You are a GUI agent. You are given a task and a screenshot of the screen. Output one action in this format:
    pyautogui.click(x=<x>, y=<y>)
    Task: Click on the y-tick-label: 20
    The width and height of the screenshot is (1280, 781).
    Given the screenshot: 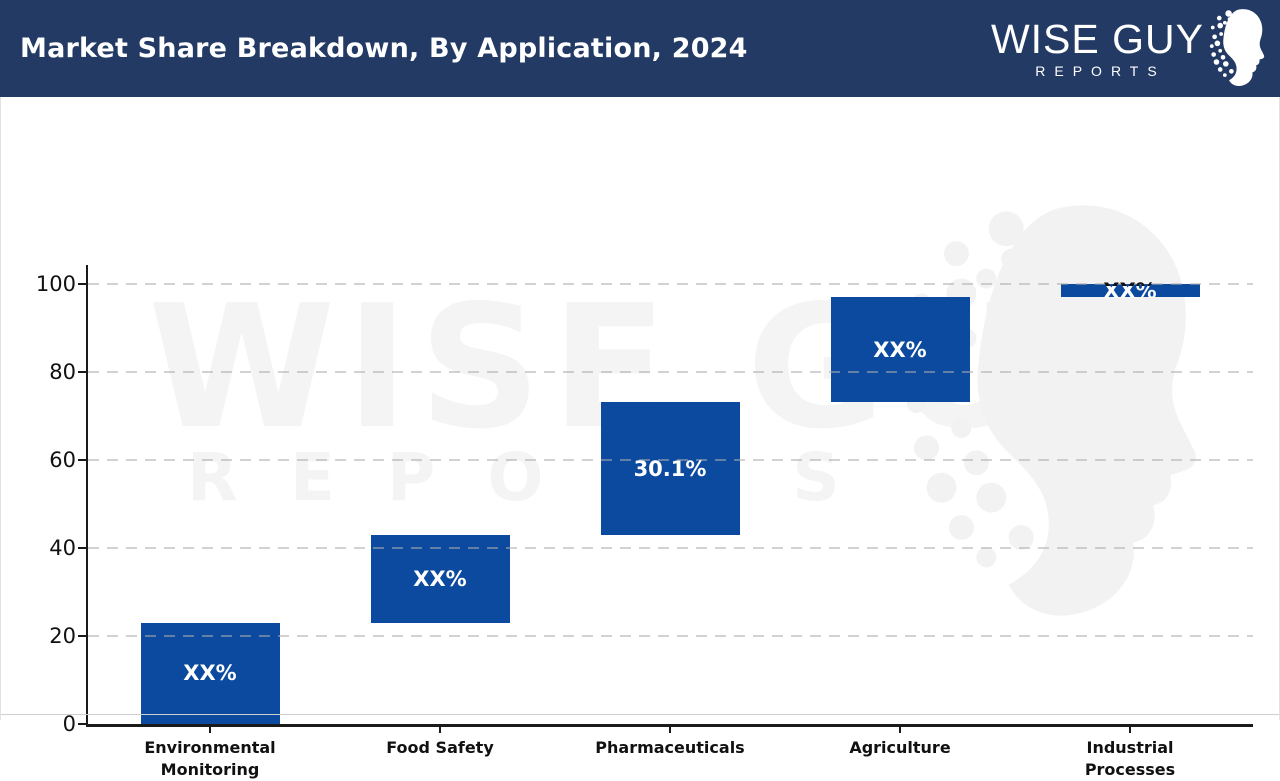 What is the action you would take?
    pyautogui.click(x=62, y=636)
    